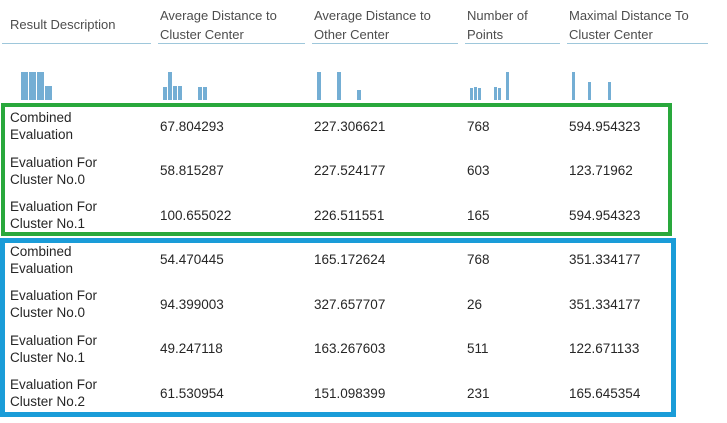 The height and width of the screenshot is (423, 727). I want to click on cell-text: 227.306621, so click(350, 126).